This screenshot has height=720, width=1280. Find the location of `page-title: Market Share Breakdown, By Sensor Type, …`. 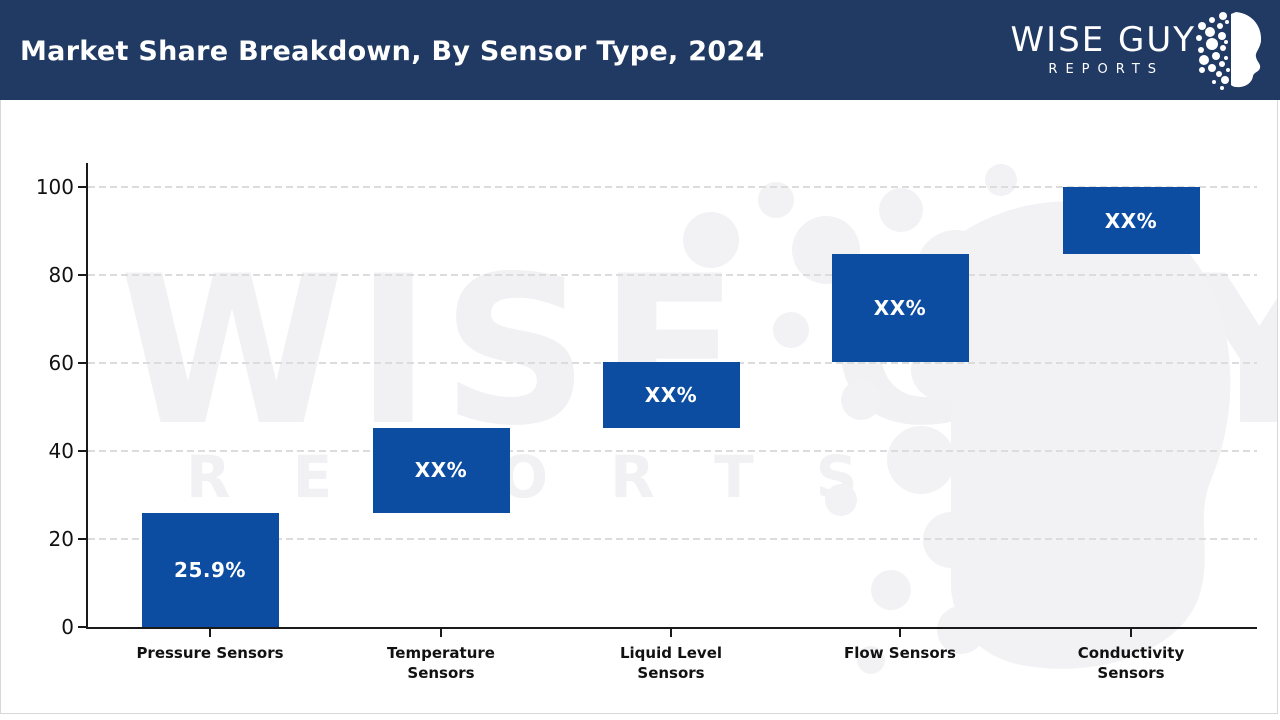

page-title: Market Share Breakdown, By Sensor Type, … is located at coordinates (392, 51).